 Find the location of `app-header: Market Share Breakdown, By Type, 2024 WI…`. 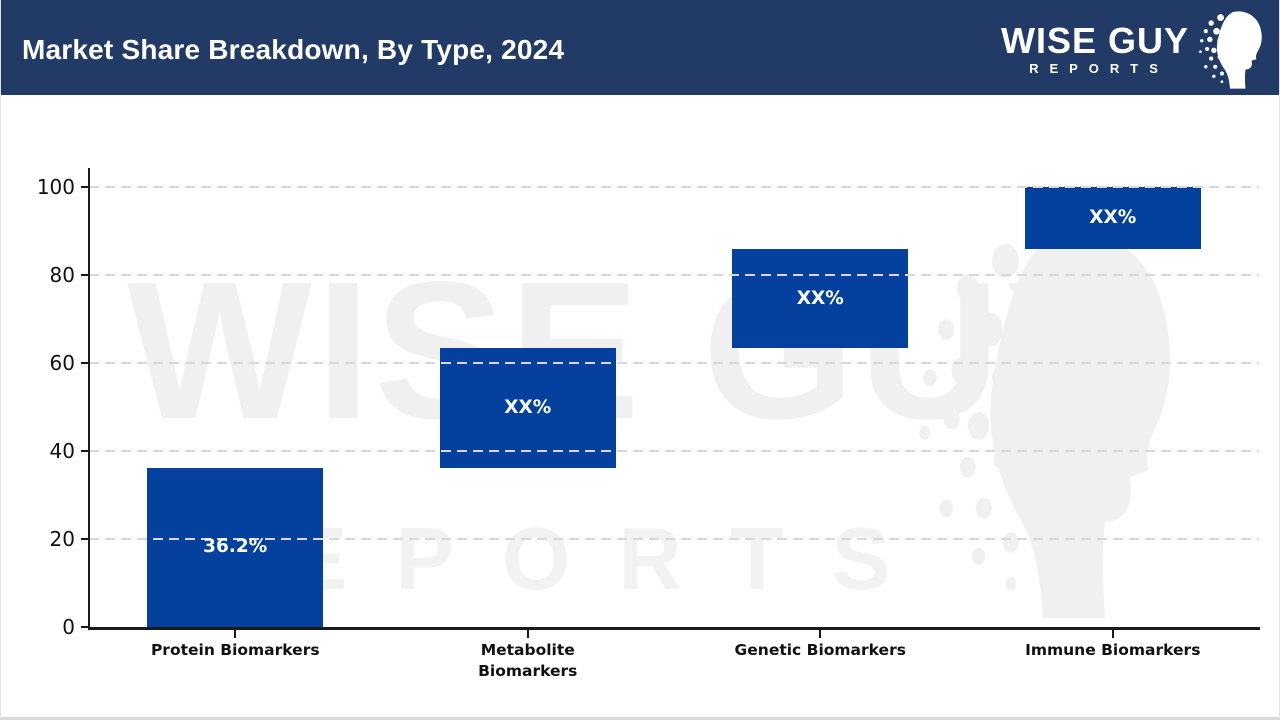

app-header: Market Share Breakdown, By Type, 2024 WI… is located at coordinates (640, 47).